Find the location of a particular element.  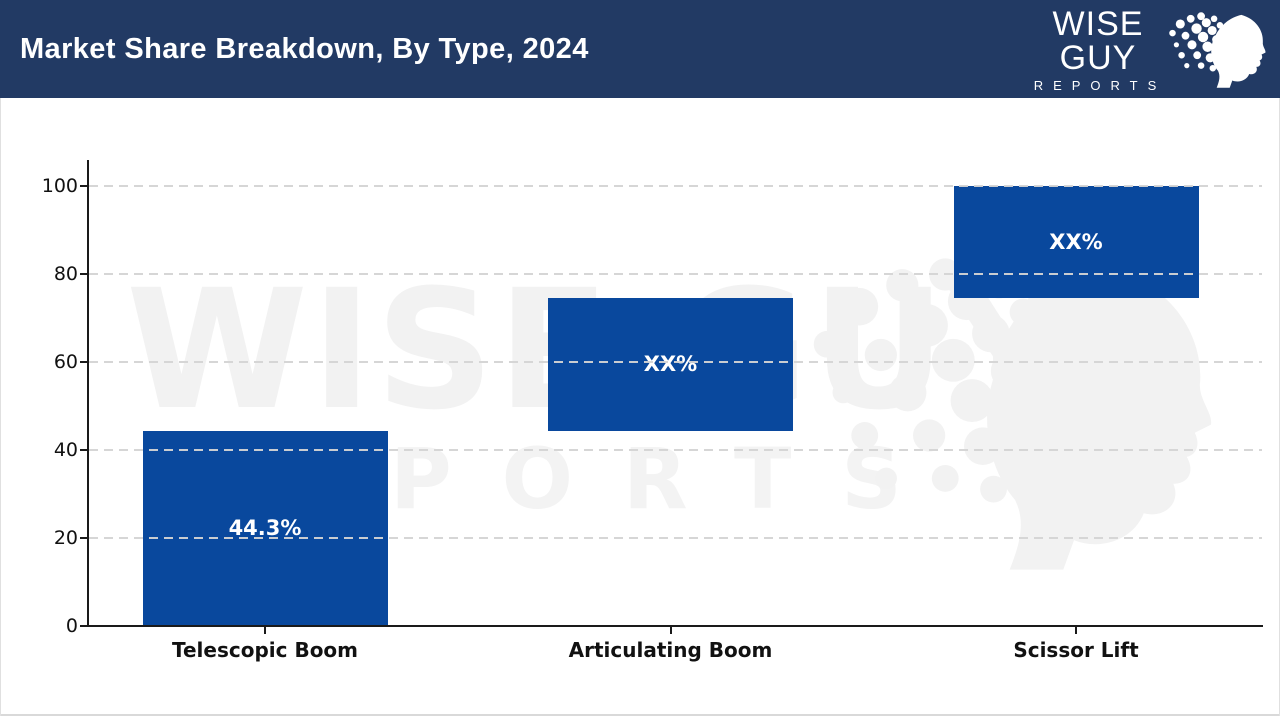

y-tick-label: 80 is located at coordinates (65, 273).